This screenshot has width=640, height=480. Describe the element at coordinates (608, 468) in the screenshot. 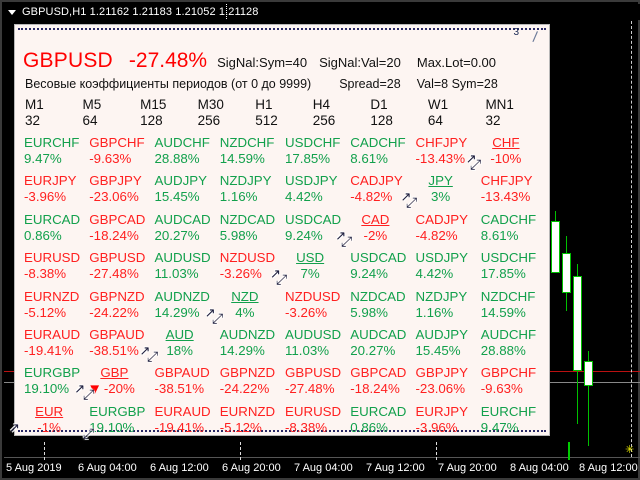

I see `time-axis-label: 8 Aug 12:00` at that location.